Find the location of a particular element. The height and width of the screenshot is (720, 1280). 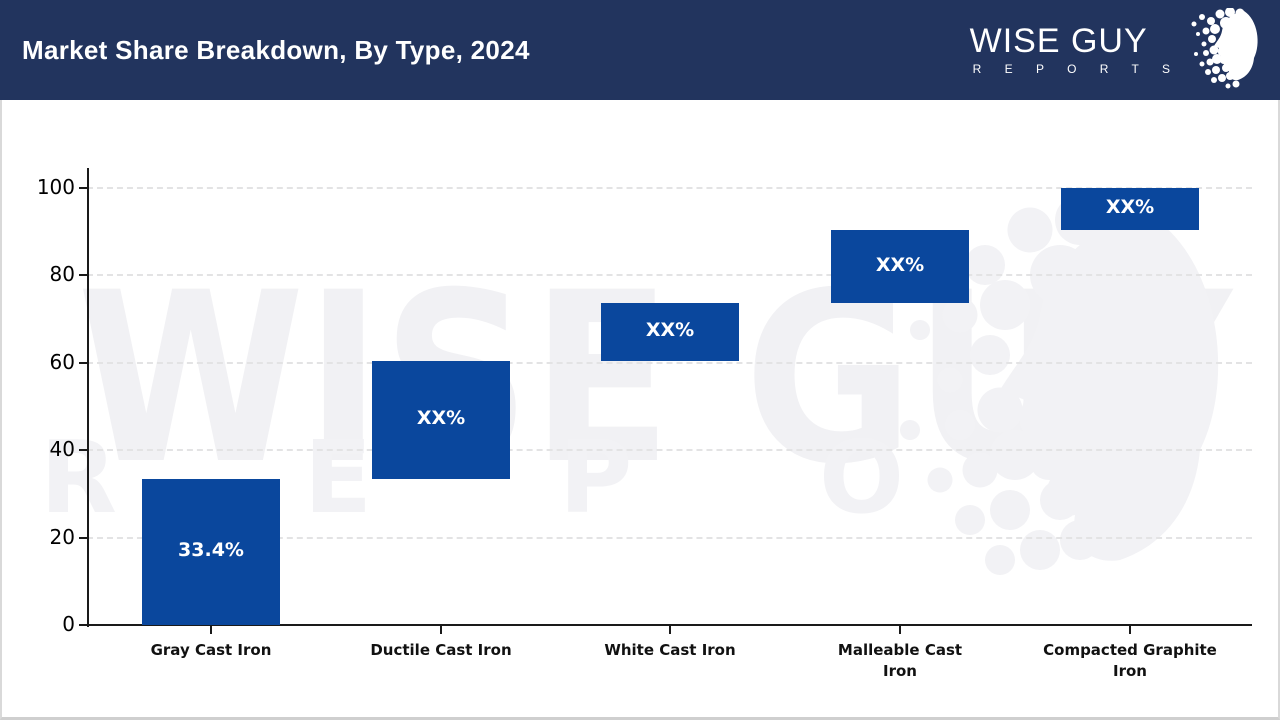

x-category-label-3: White Cast Iron is located at coordinates (670, 650).